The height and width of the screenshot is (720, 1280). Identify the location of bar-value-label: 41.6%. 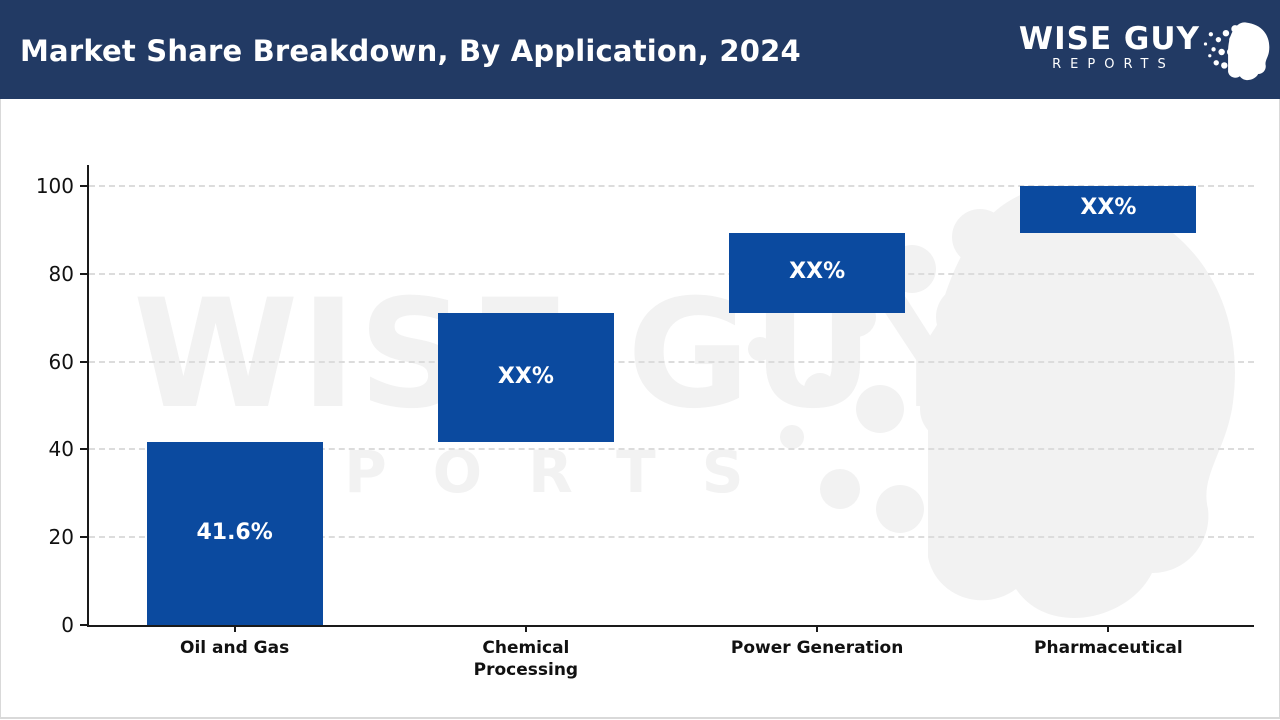
(234, 532).